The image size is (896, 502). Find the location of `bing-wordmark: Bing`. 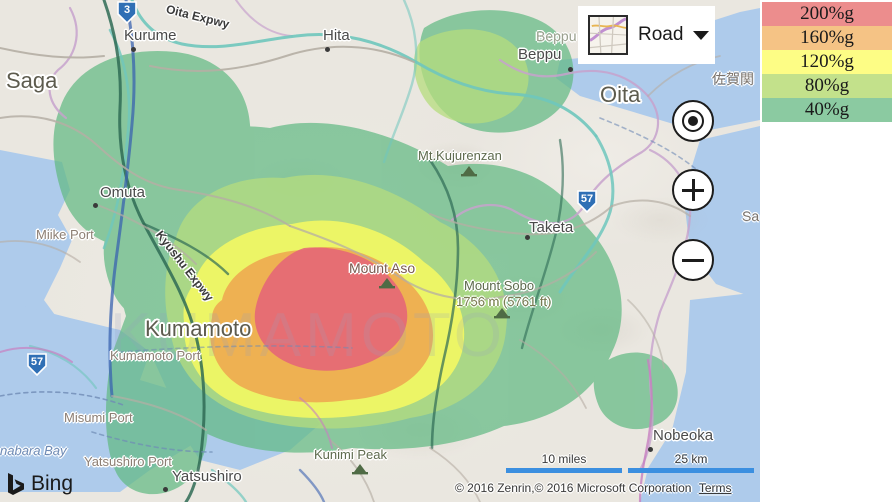

bing-wordmark: Bing is located at coordinates (52, 483).